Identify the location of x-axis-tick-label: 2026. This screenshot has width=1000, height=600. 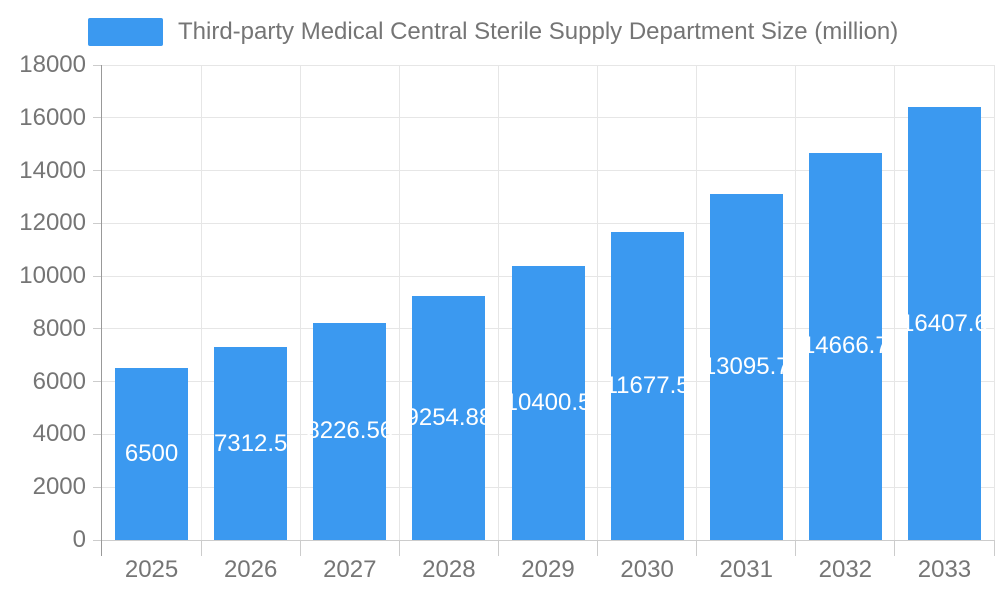
(250, 569).